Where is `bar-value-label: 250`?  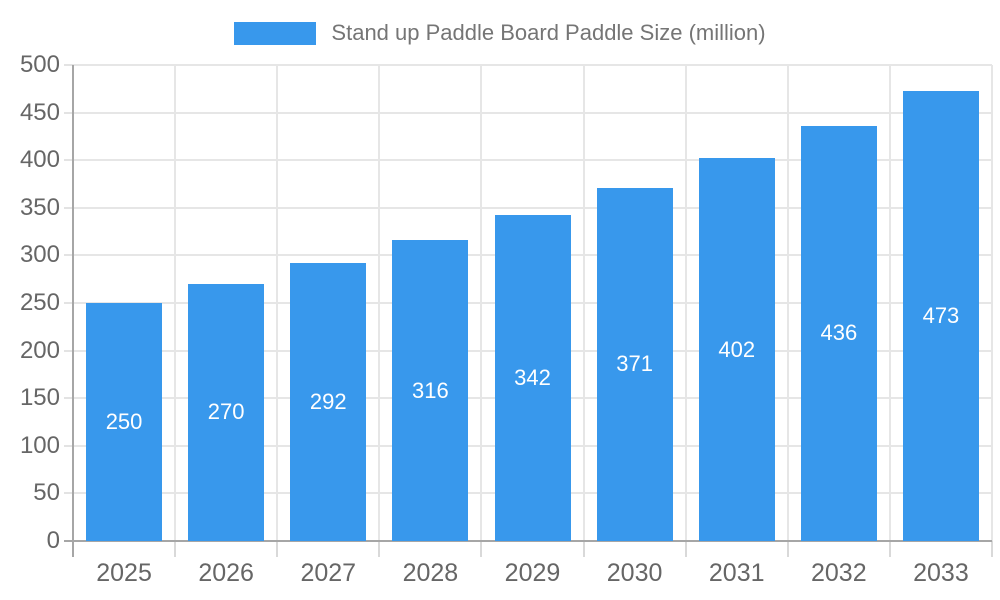
bar-value-label: 250 is located at coordinates (124, 421).